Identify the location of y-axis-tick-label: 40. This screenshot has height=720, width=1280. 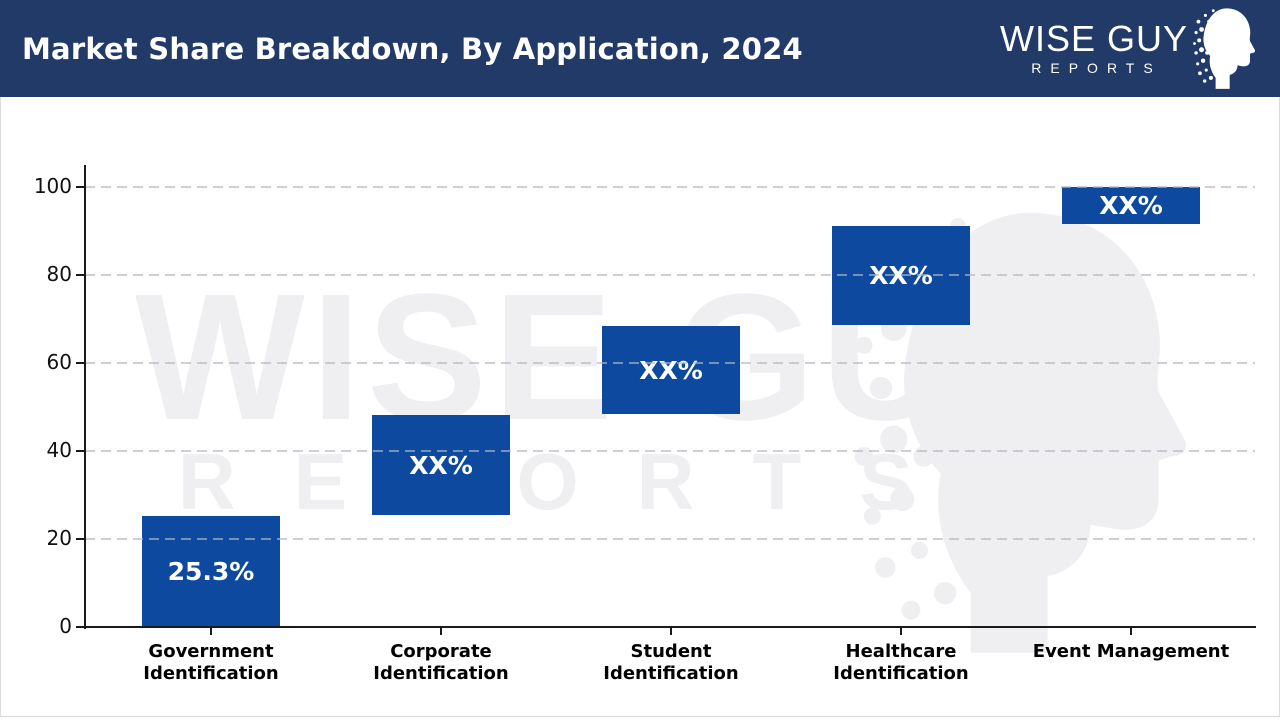
(59, 450).